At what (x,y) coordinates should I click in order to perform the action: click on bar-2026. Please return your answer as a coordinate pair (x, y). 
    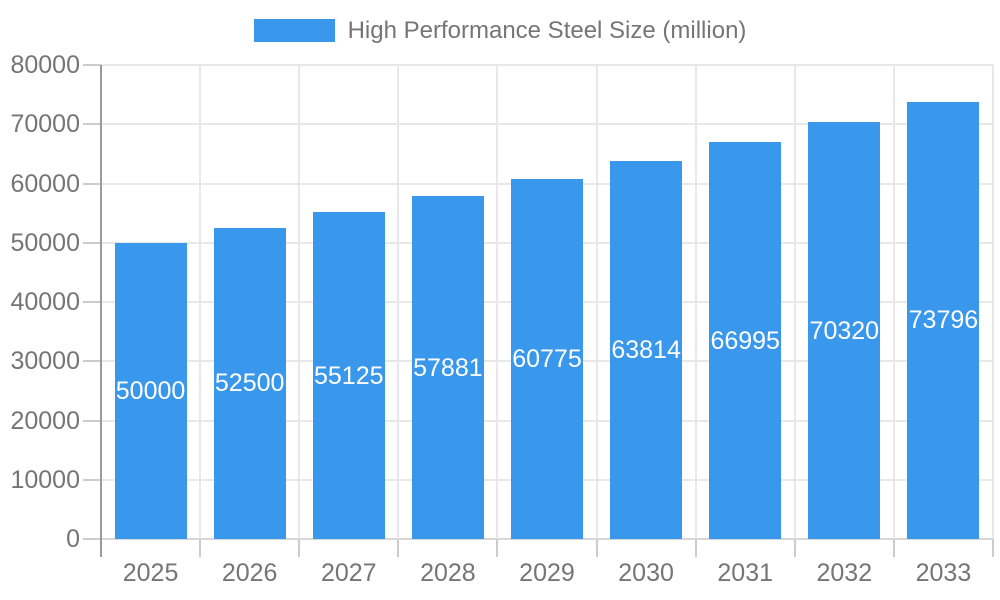
    Looking at the image, I should click on (249, 383).